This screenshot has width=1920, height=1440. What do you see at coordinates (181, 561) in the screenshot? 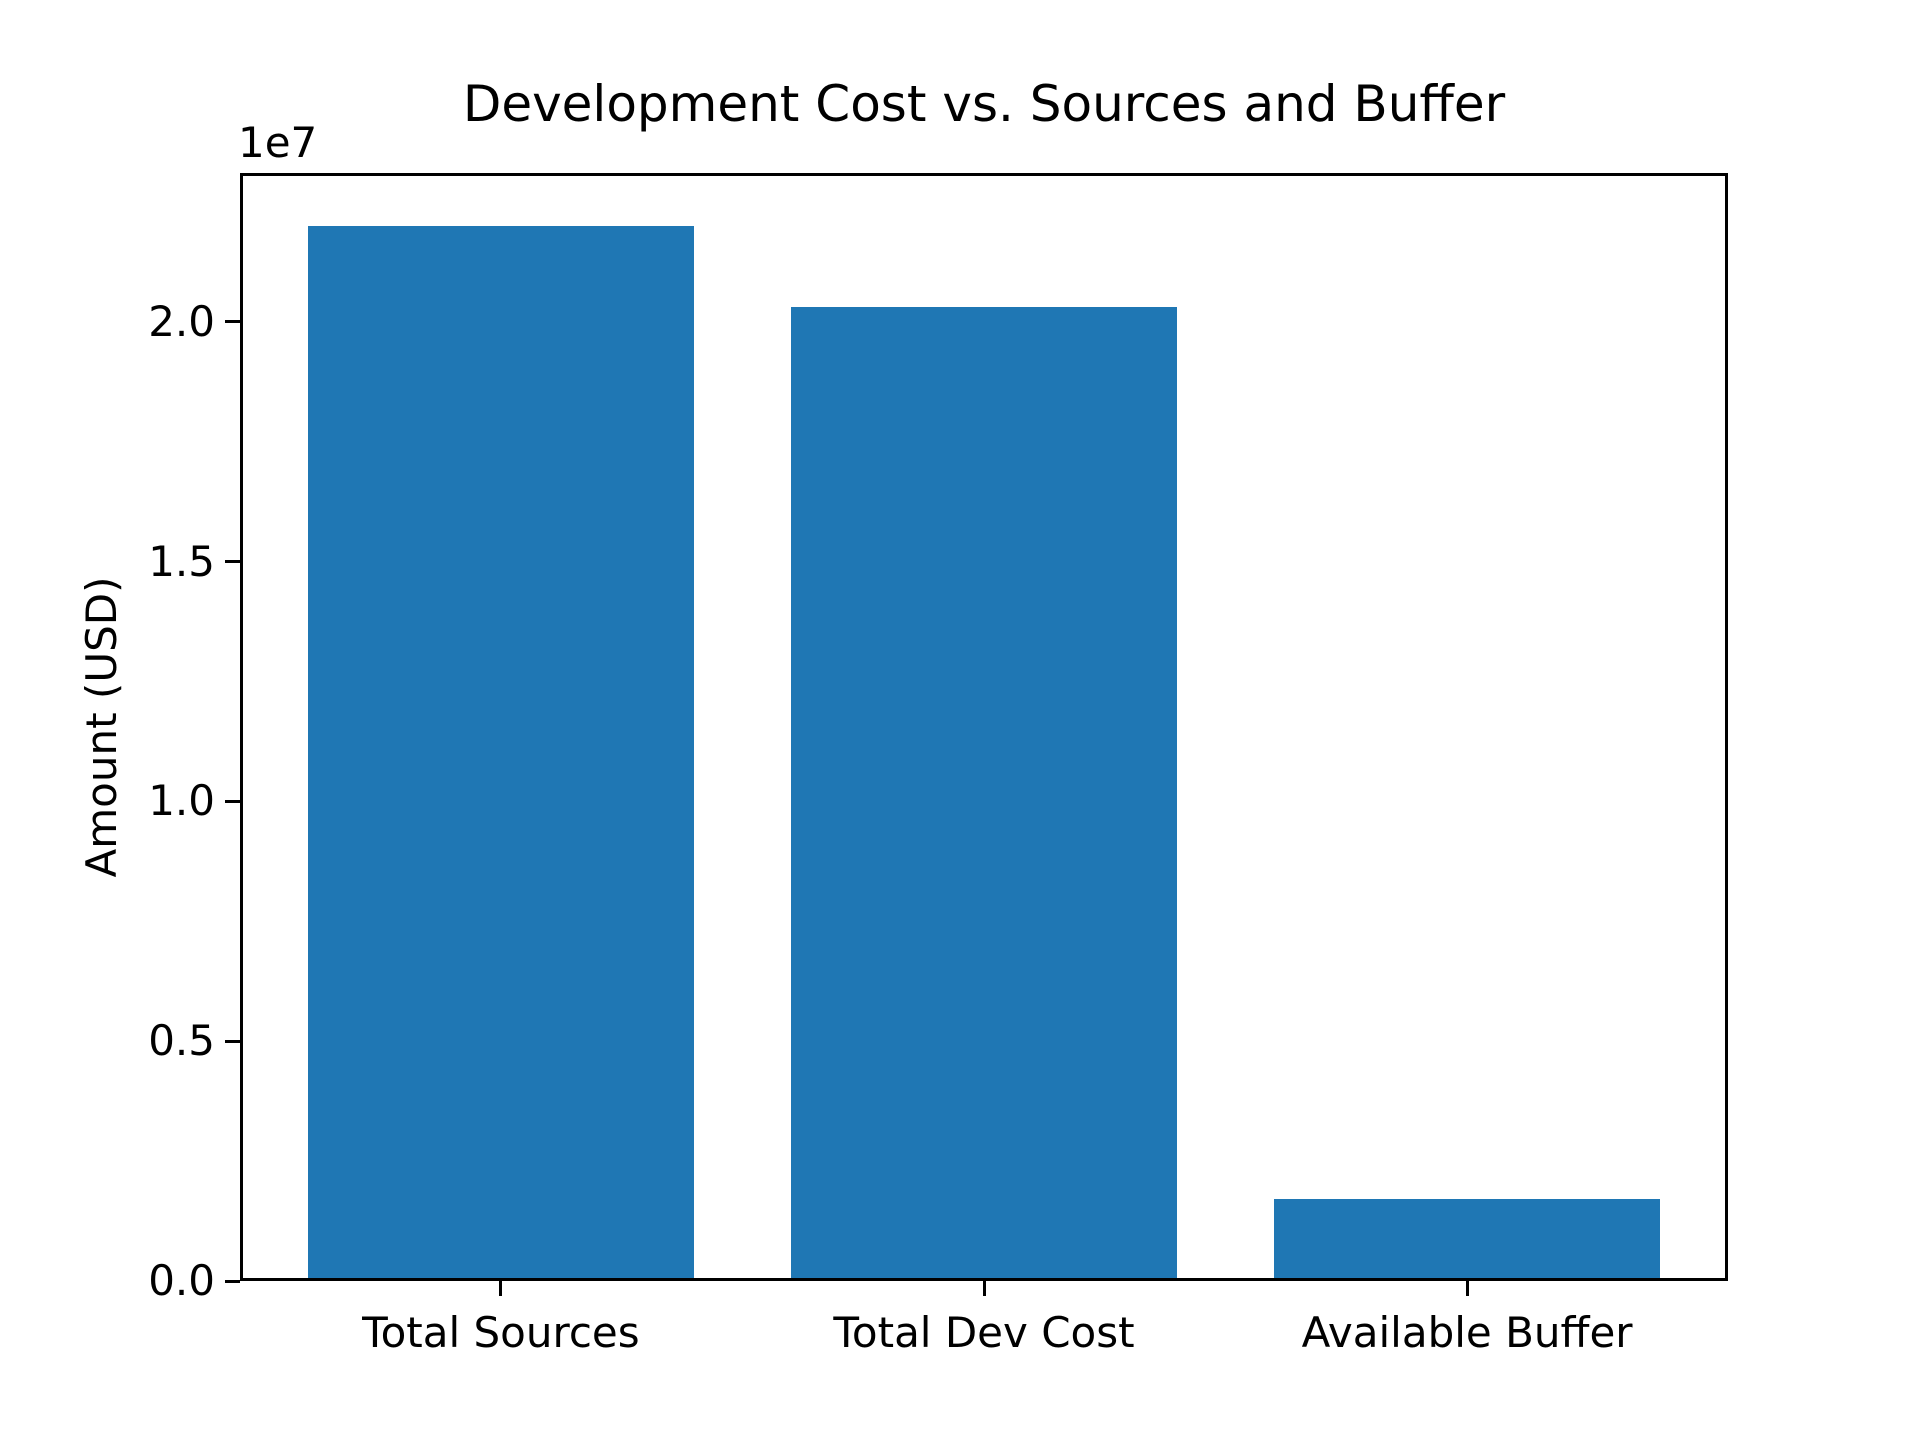
I see `y-tick-label: 1.5` at bounding box center [181, 561].